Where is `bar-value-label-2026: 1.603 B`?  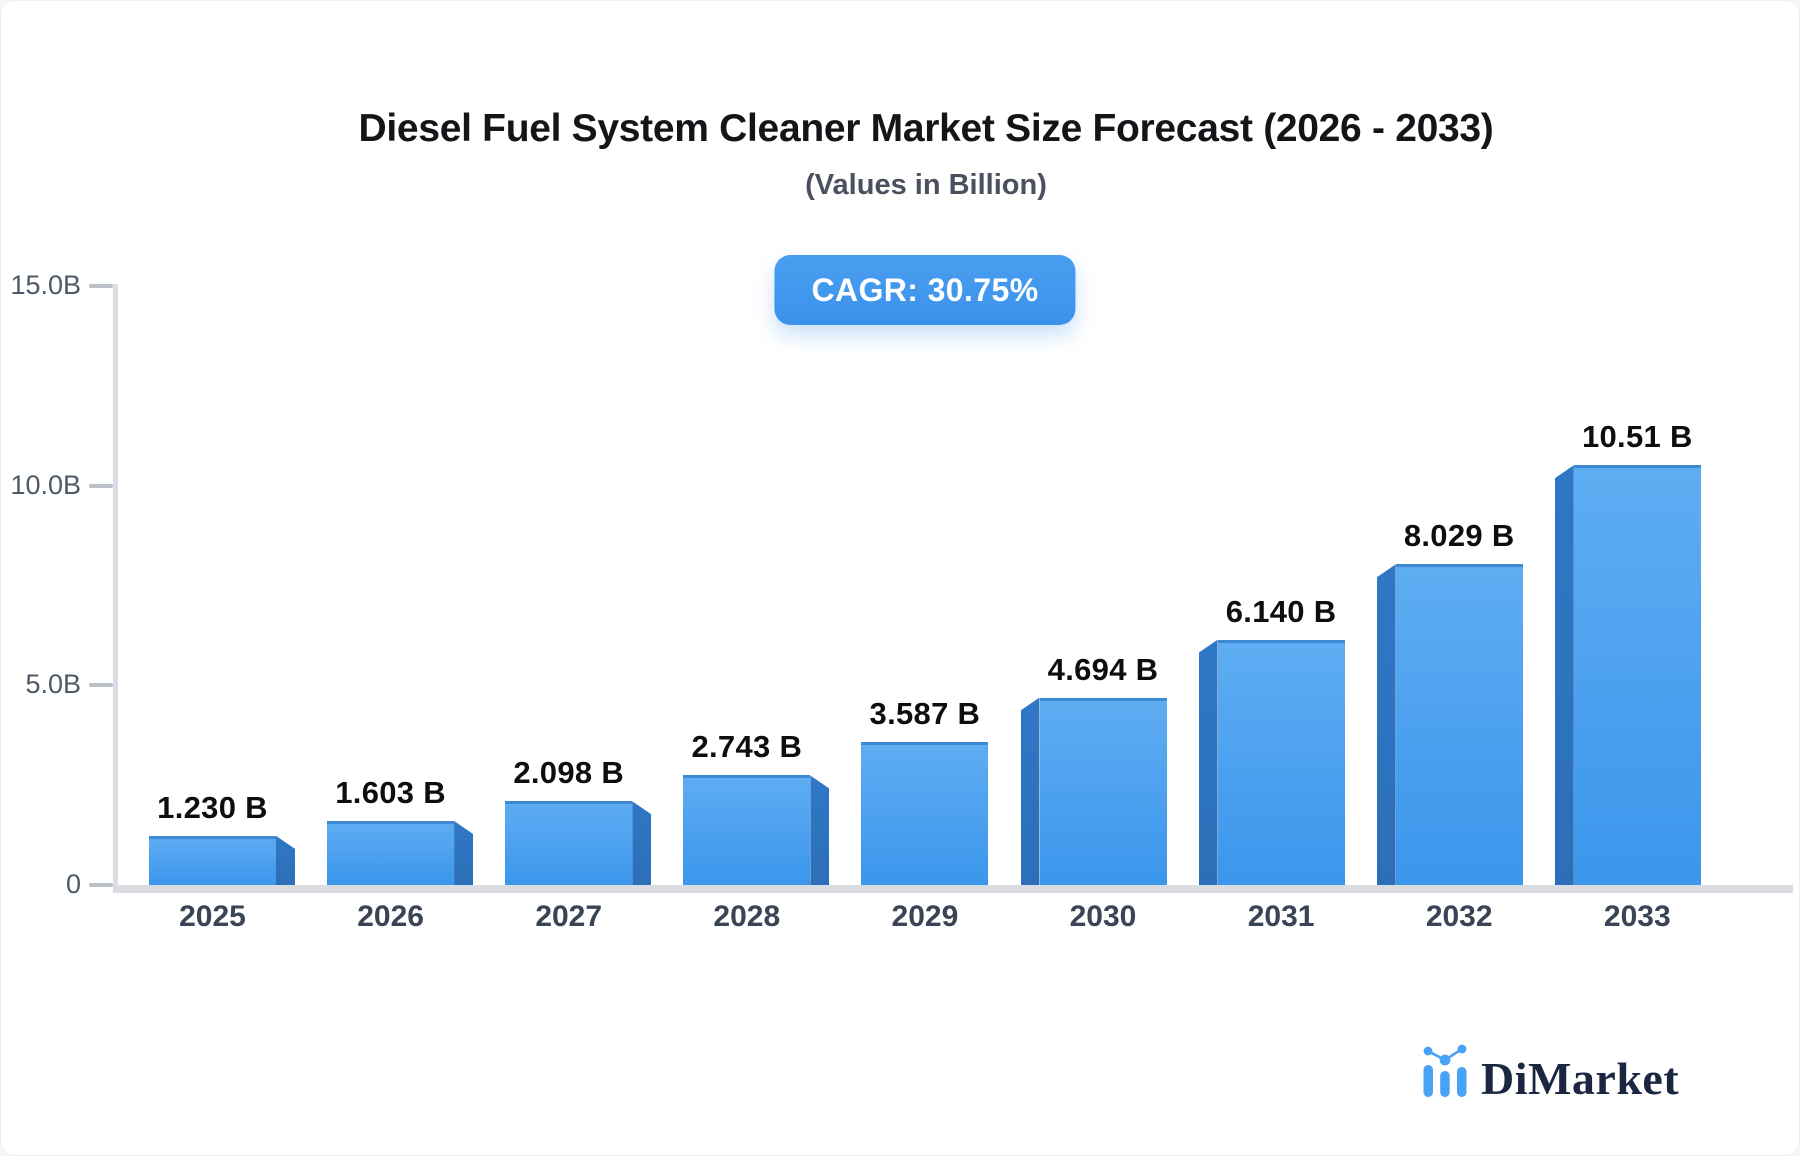 bar-value-label-2026: 1.603 B is located at coordinates (390, 792).